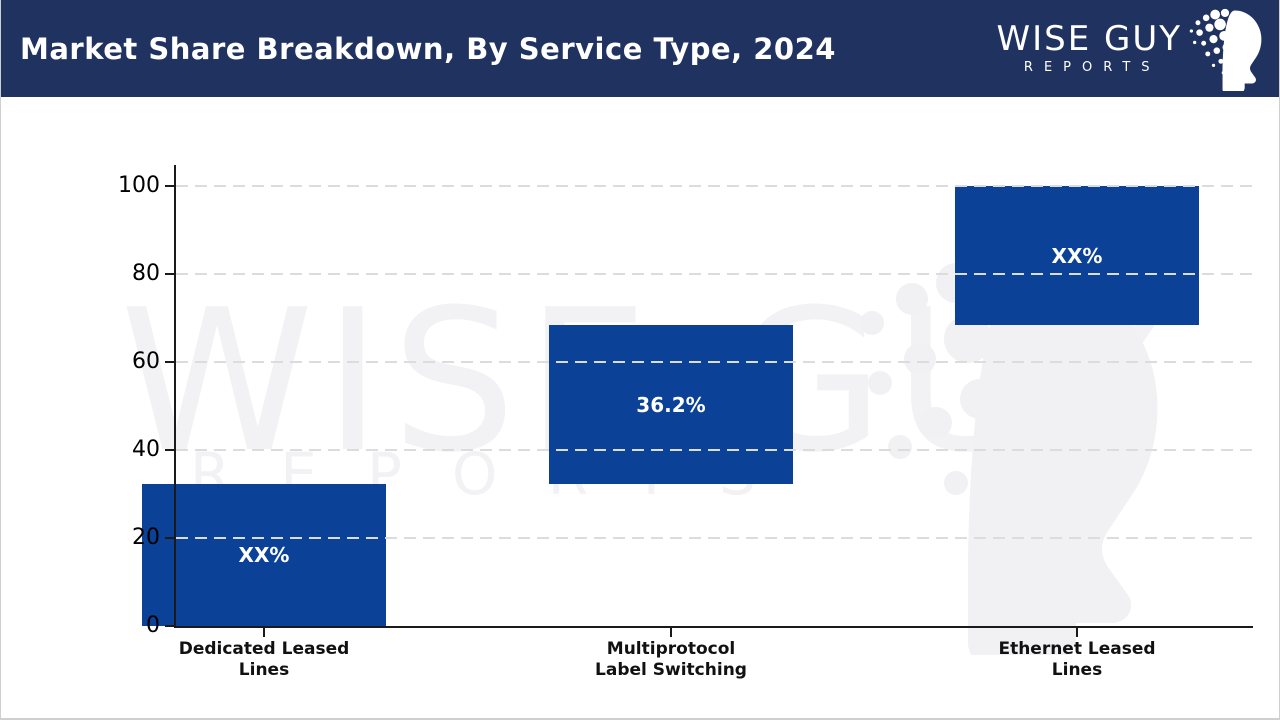 This screenshot has width=1280, height=720. Describe the element at coordinates (175, 396) in the screenshot. I see `y-axis` at that location.